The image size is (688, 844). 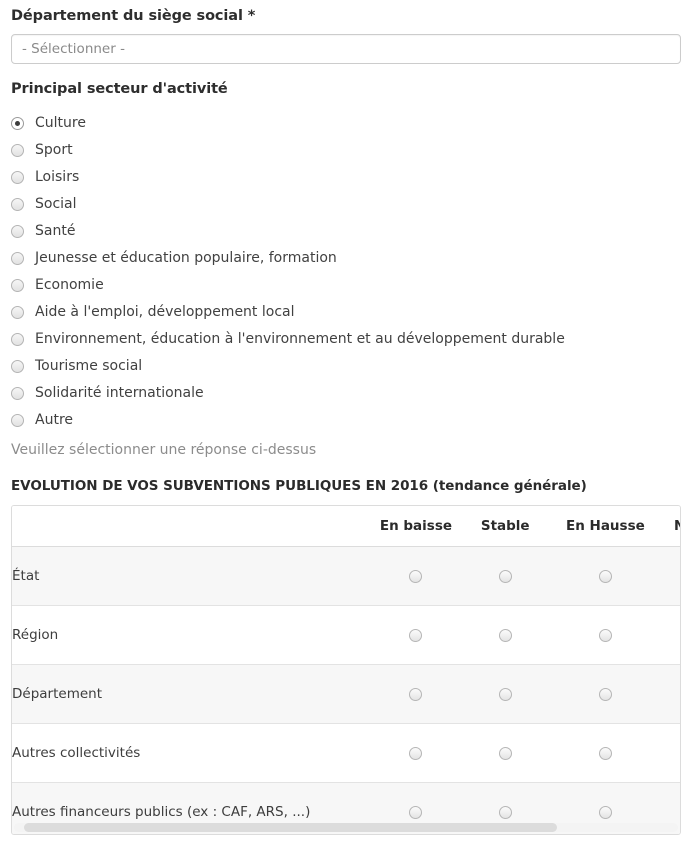 I want to click on sector-radio-item: Sport, so click(x=344, y=150).